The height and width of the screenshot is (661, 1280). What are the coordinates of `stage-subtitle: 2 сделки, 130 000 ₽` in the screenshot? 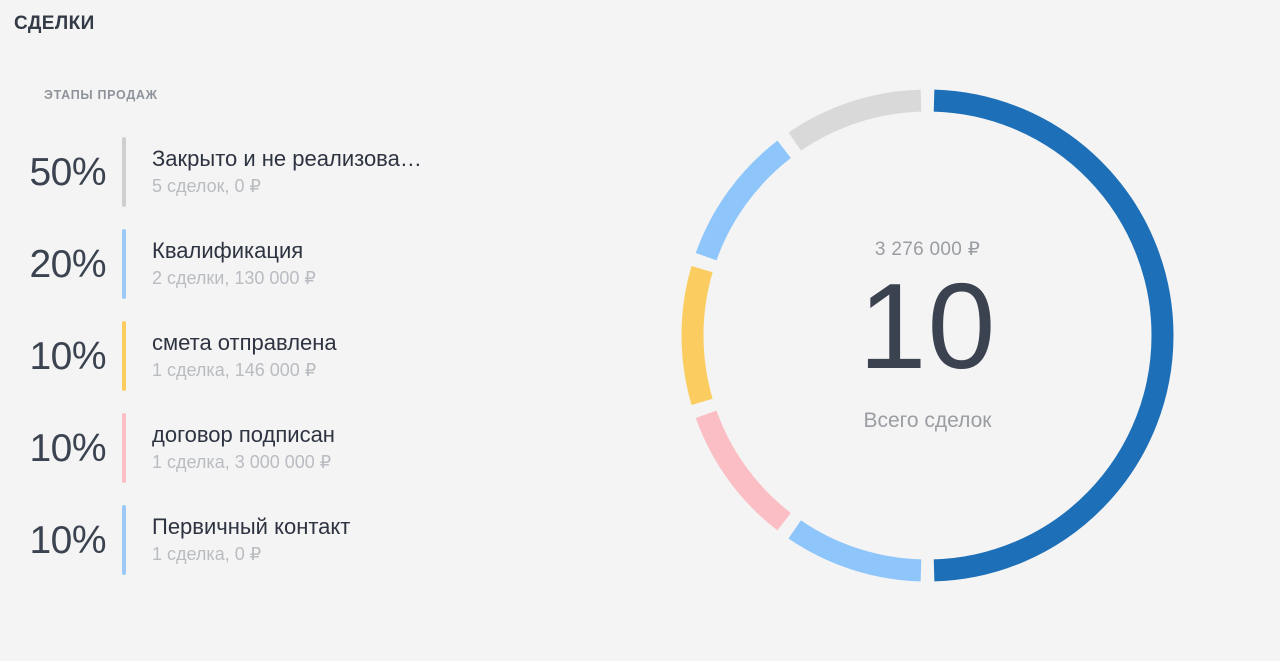 It's located at (234, 278).